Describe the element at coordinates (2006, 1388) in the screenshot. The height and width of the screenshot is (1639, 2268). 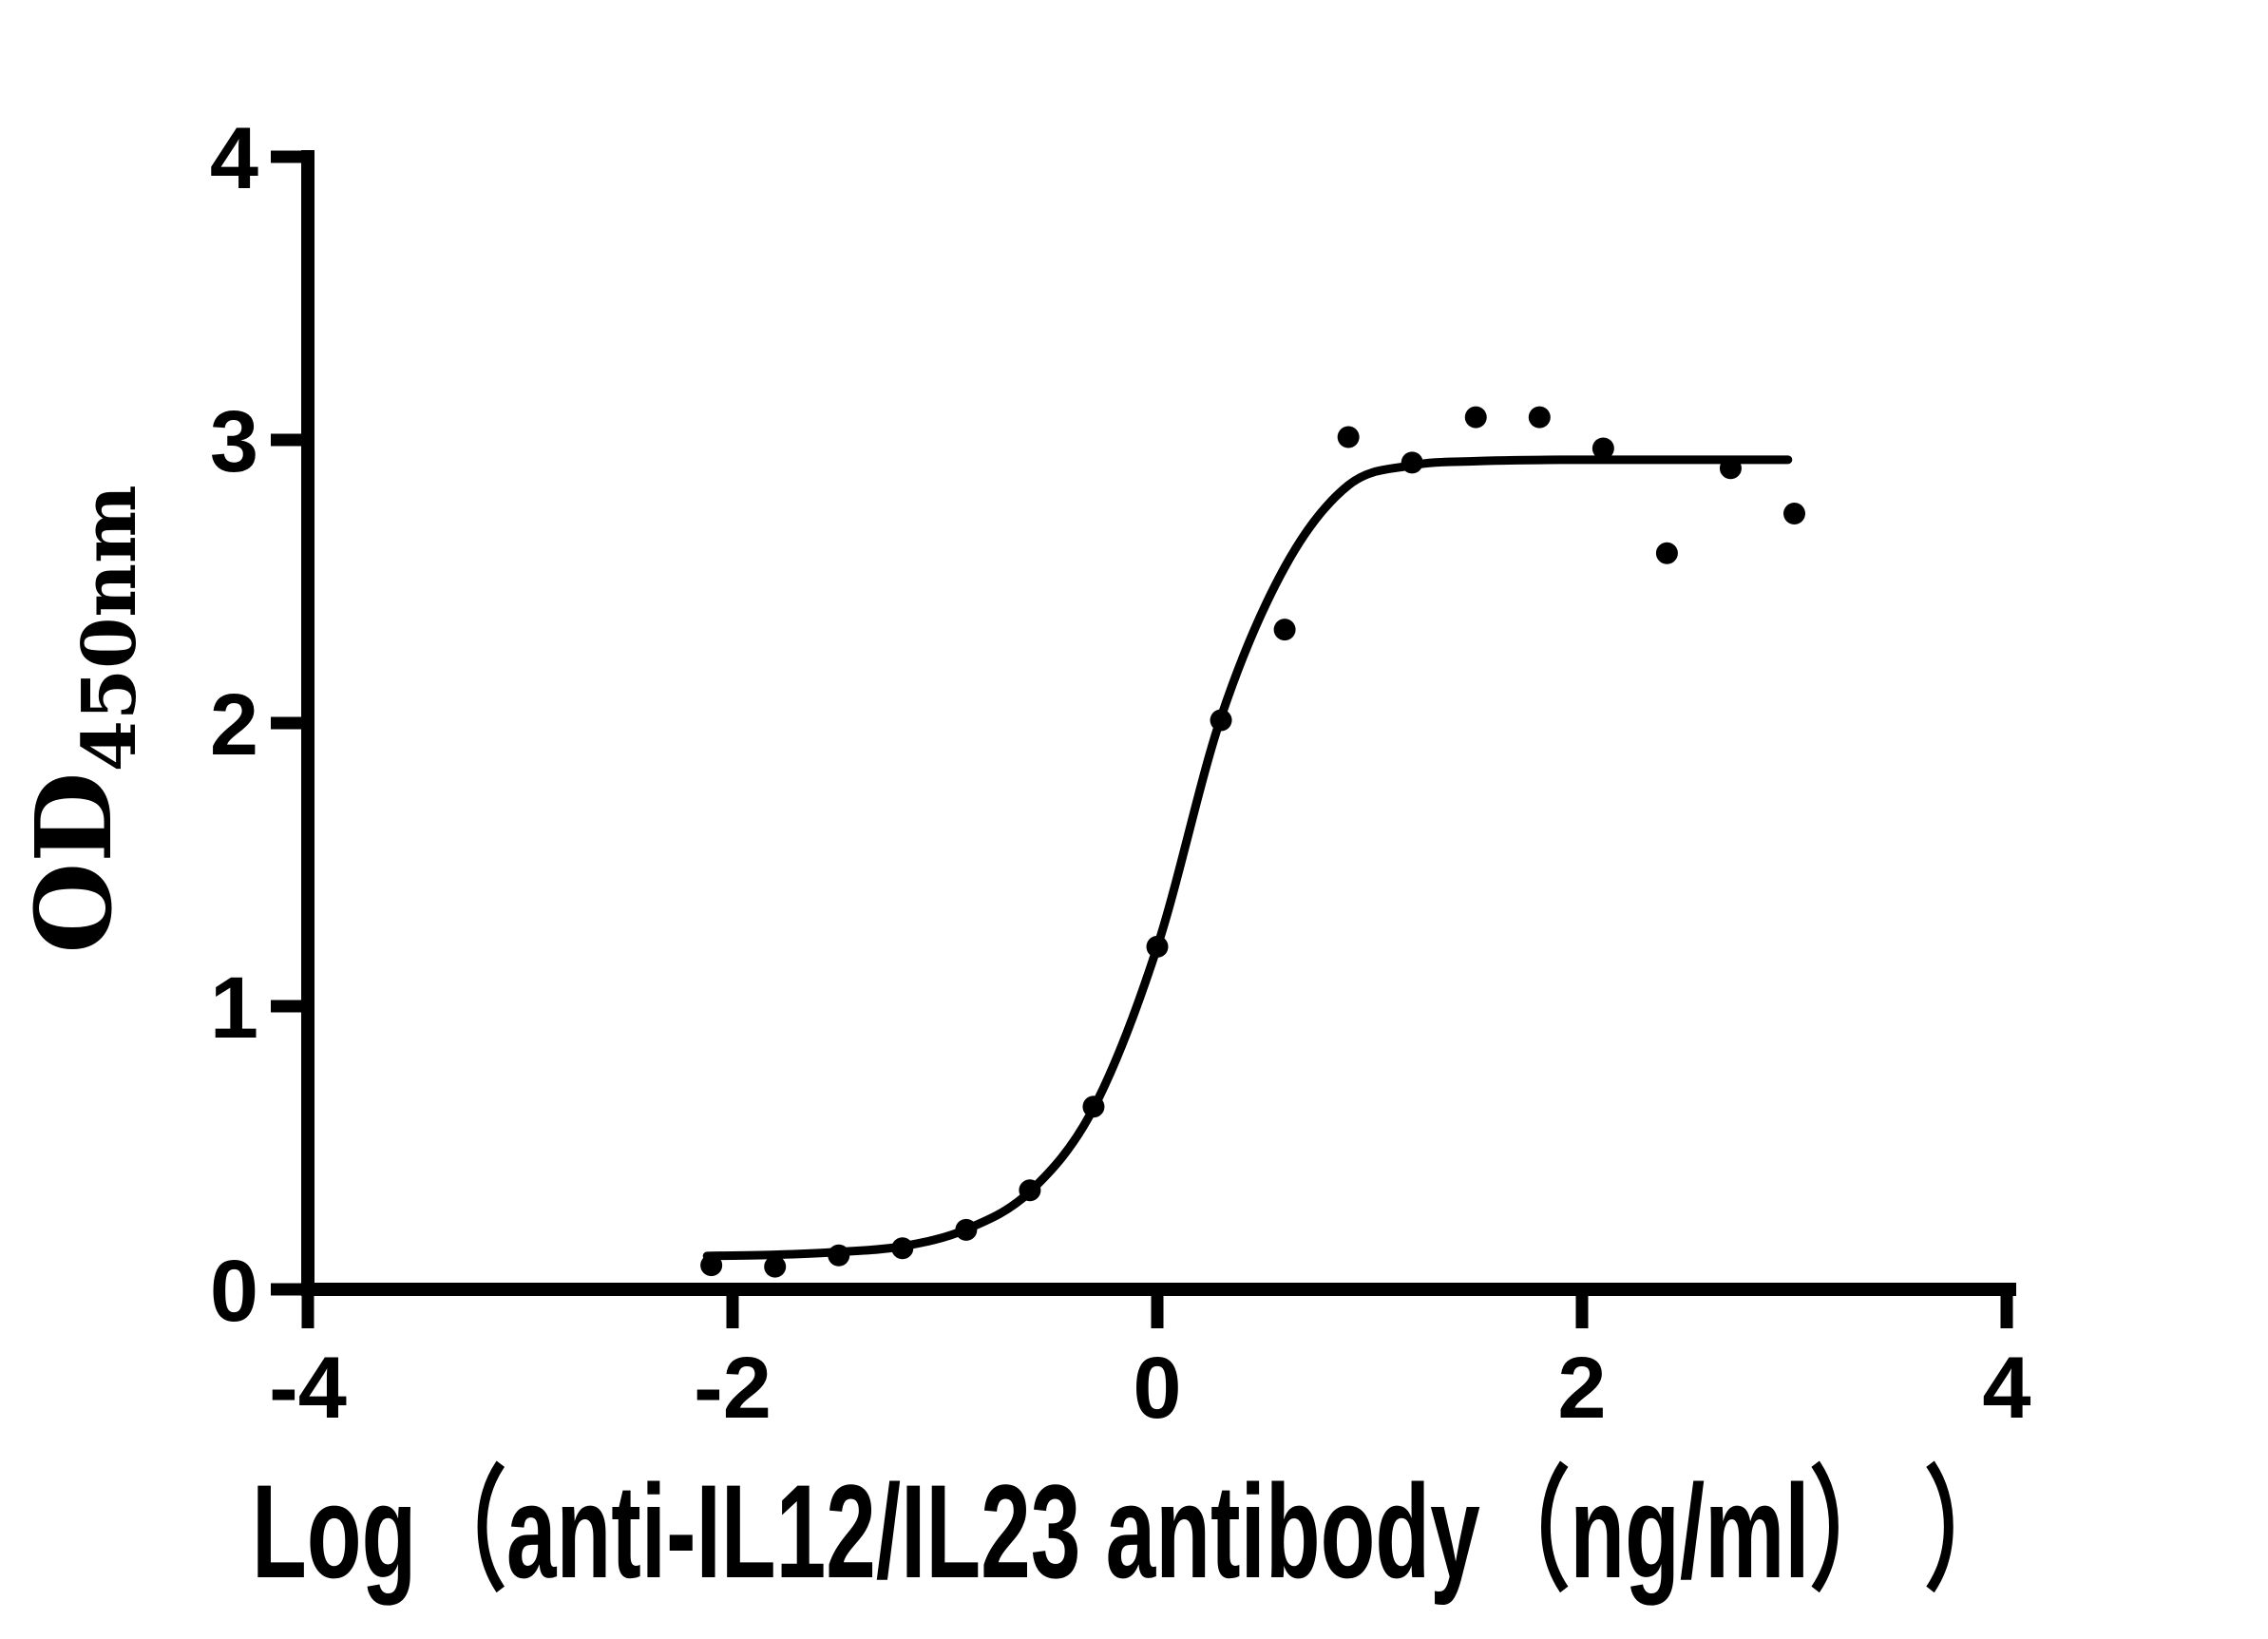
I see `x-tick-label: 4` at that location.